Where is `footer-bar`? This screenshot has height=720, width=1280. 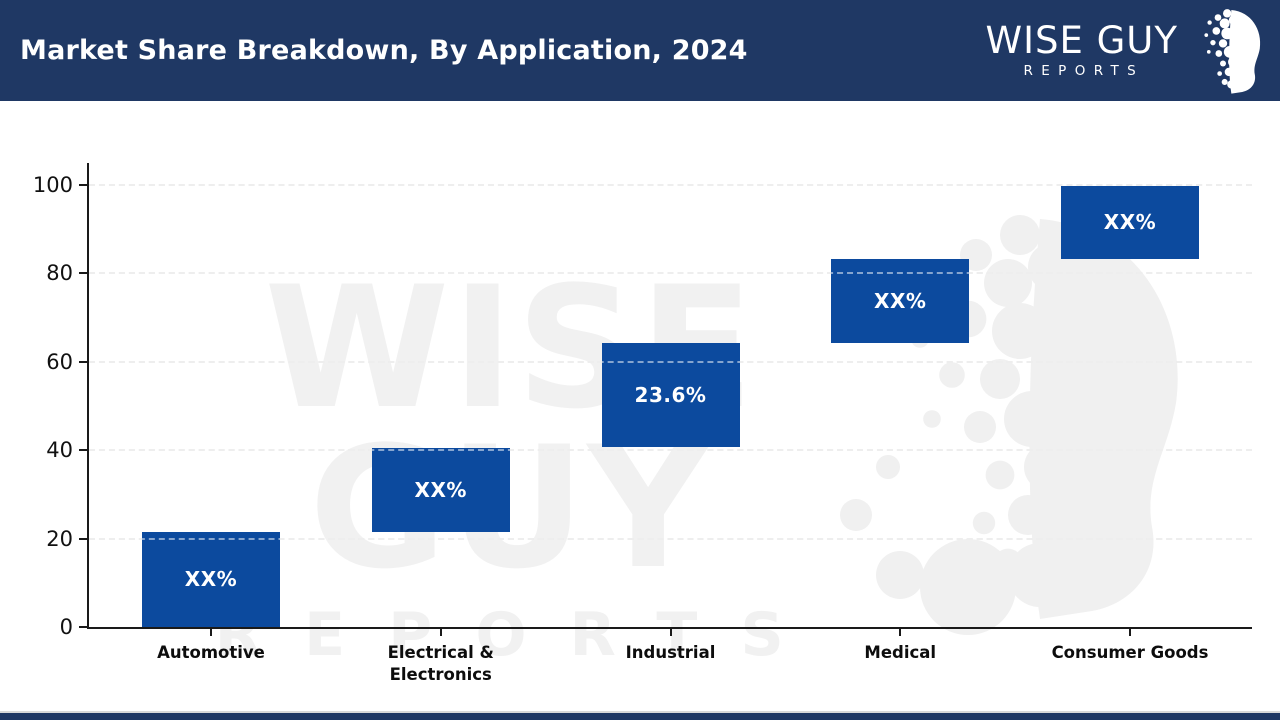
footer-bar is located at coordinates (640, 715).